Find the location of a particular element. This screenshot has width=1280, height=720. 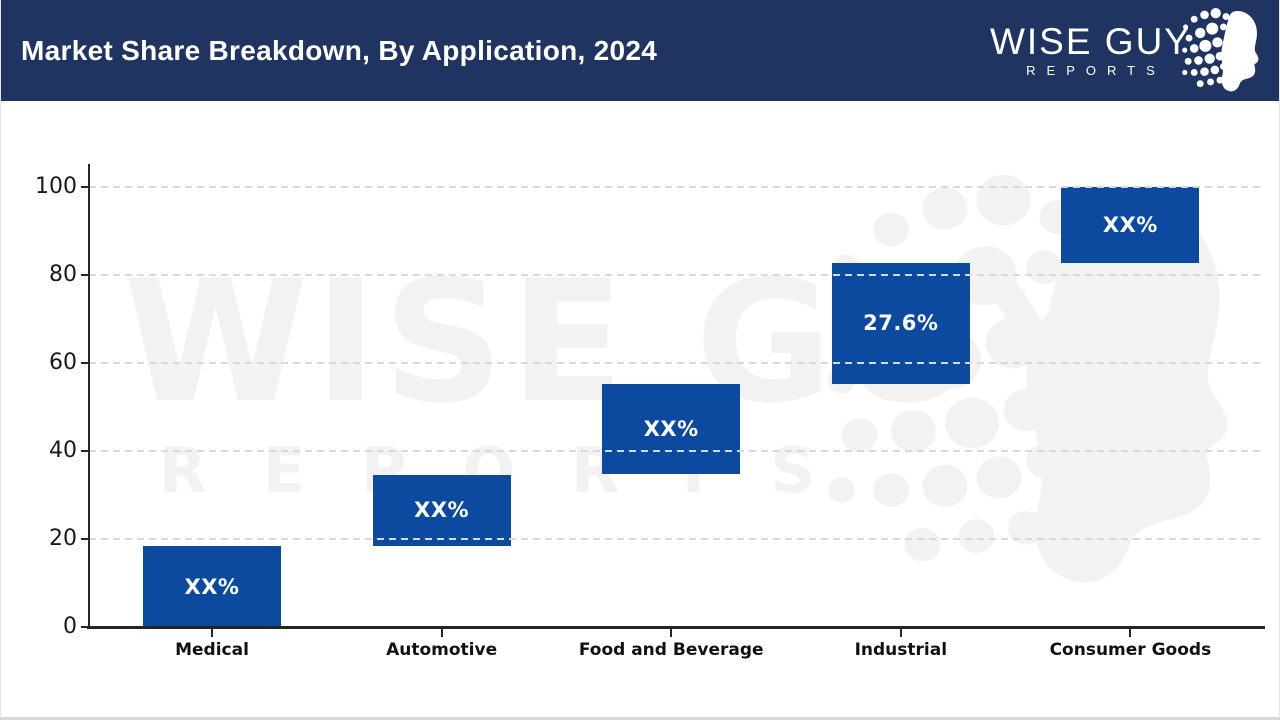

bar-medical: XX% is located at coordinates (212, 586).